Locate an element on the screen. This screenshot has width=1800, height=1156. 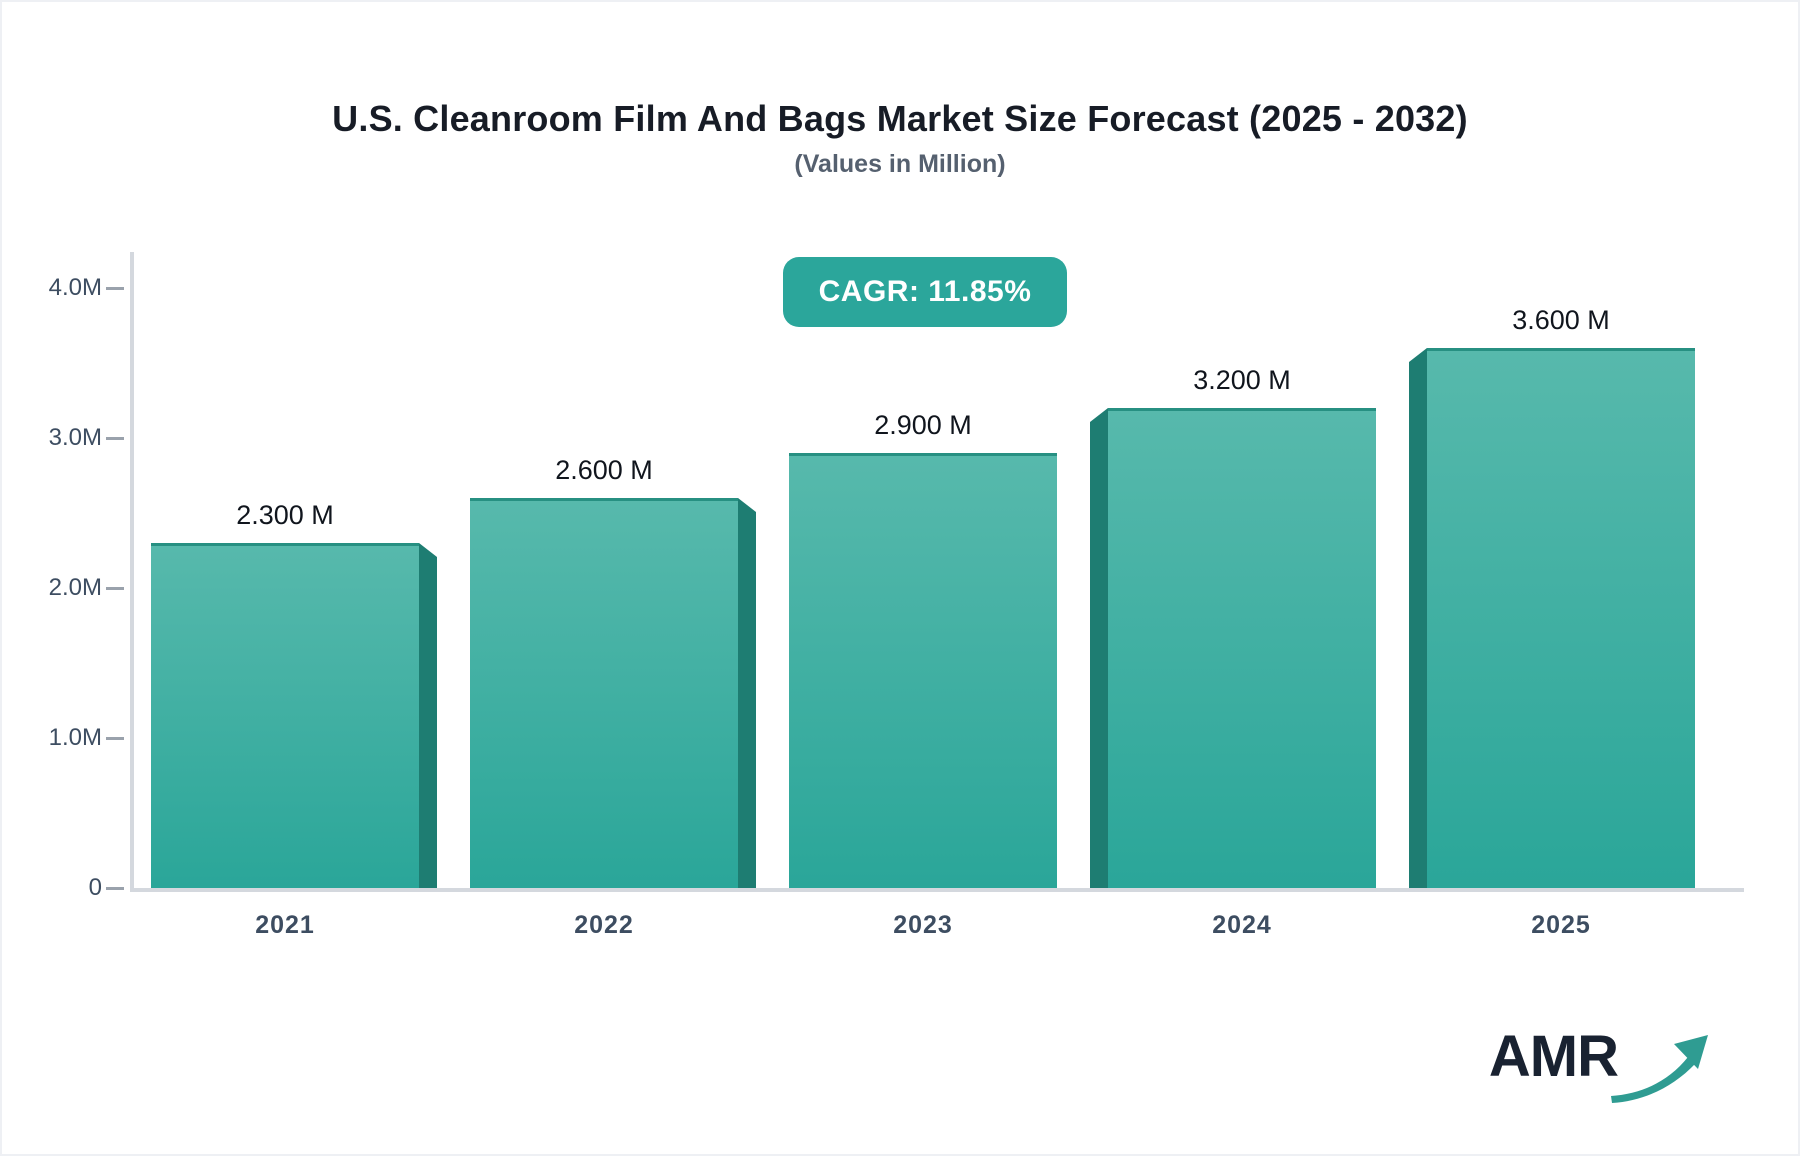
y-axis-tick-label: 2.0M is located at coordinates (75, 587).